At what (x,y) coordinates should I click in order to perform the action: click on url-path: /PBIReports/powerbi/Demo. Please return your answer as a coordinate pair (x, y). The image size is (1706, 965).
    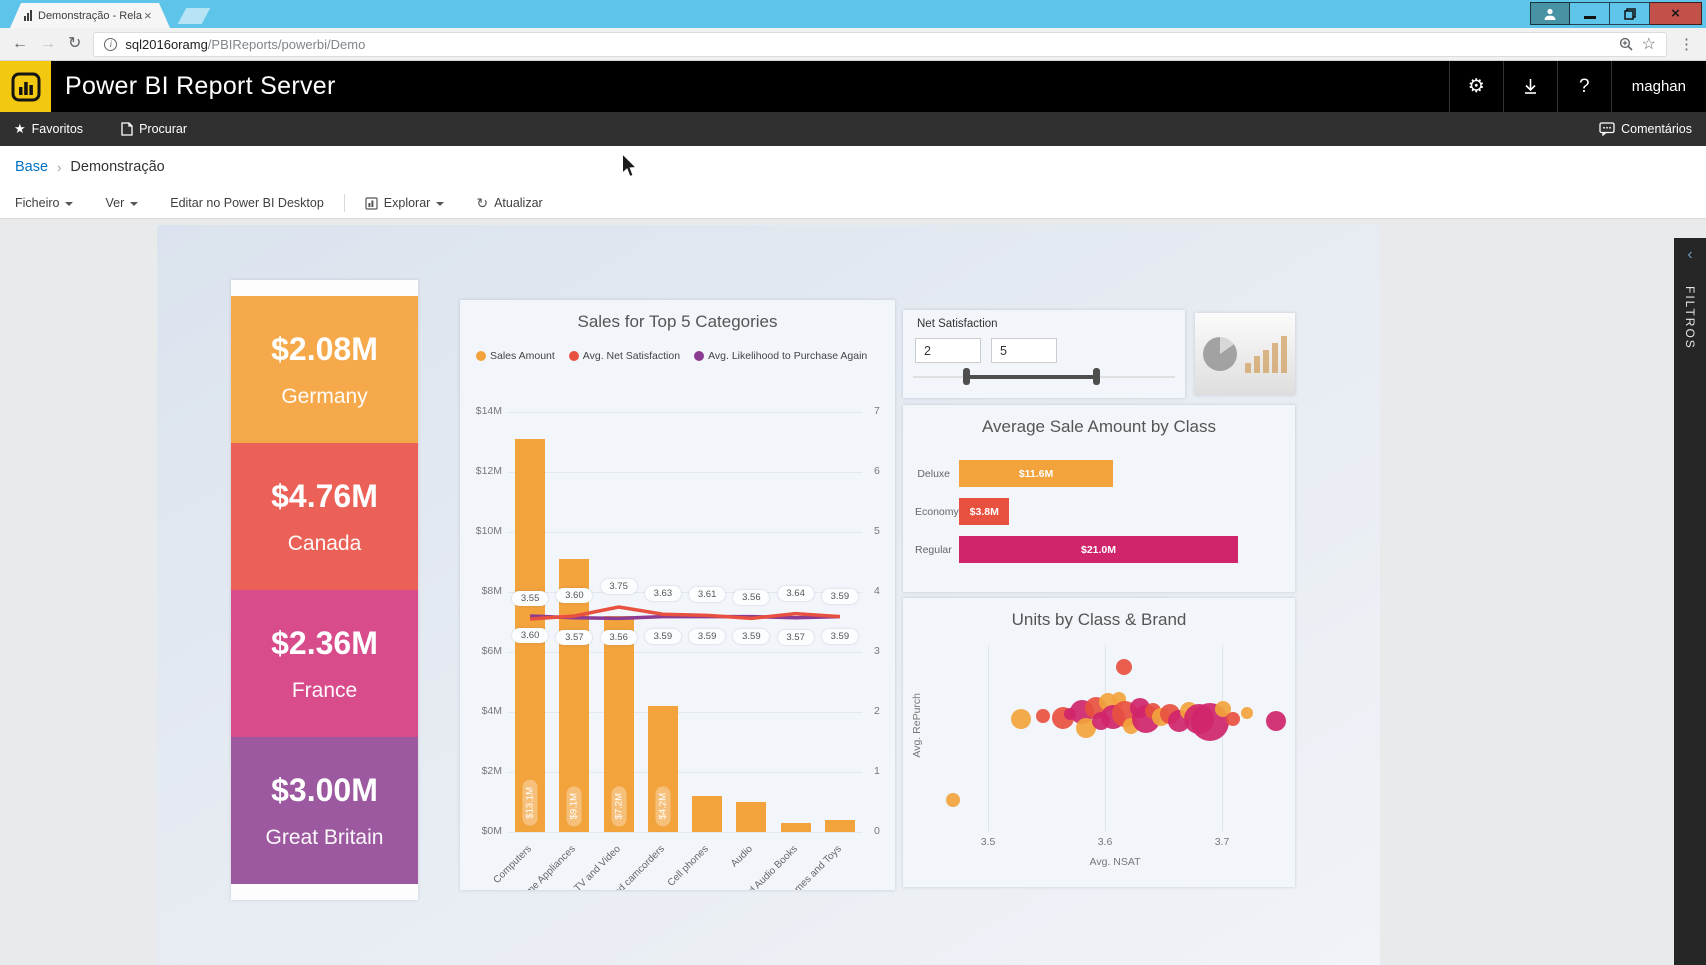
    Looking at the image, I should click on (286, 44).